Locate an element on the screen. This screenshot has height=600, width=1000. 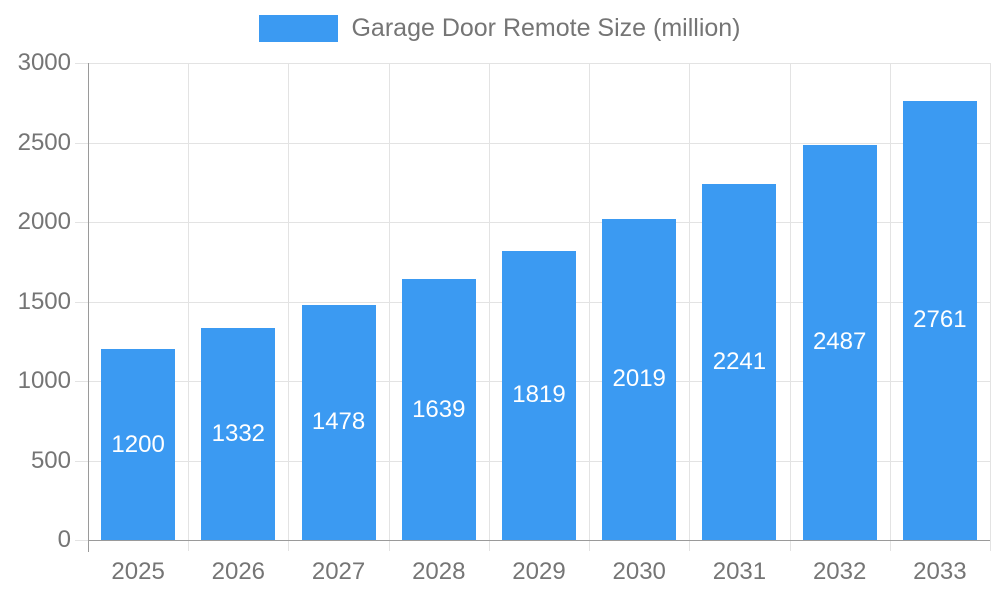
x-axis-label: 2028 is located at coordinates (439, 571).